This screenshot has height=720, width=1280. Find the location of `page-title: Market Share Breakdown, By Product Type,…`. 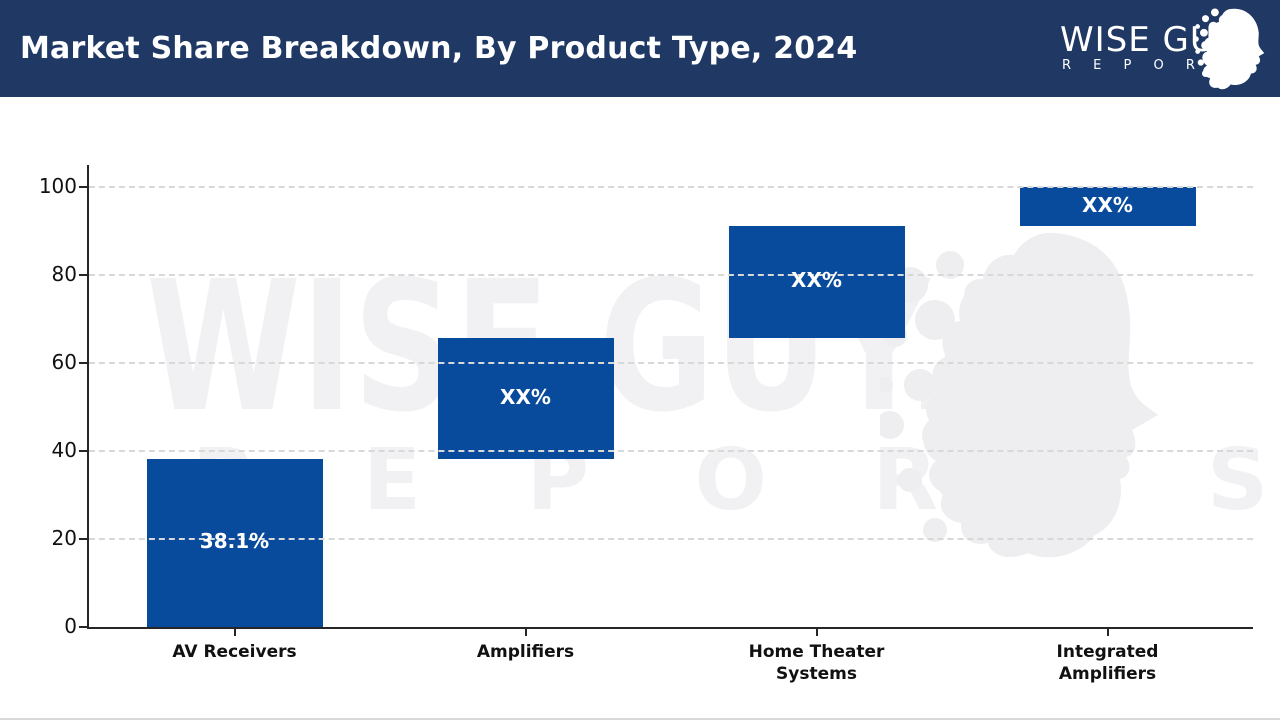

page-title: Market Share Breakdown, By Product Type,… is located at coordinates (439, 48).